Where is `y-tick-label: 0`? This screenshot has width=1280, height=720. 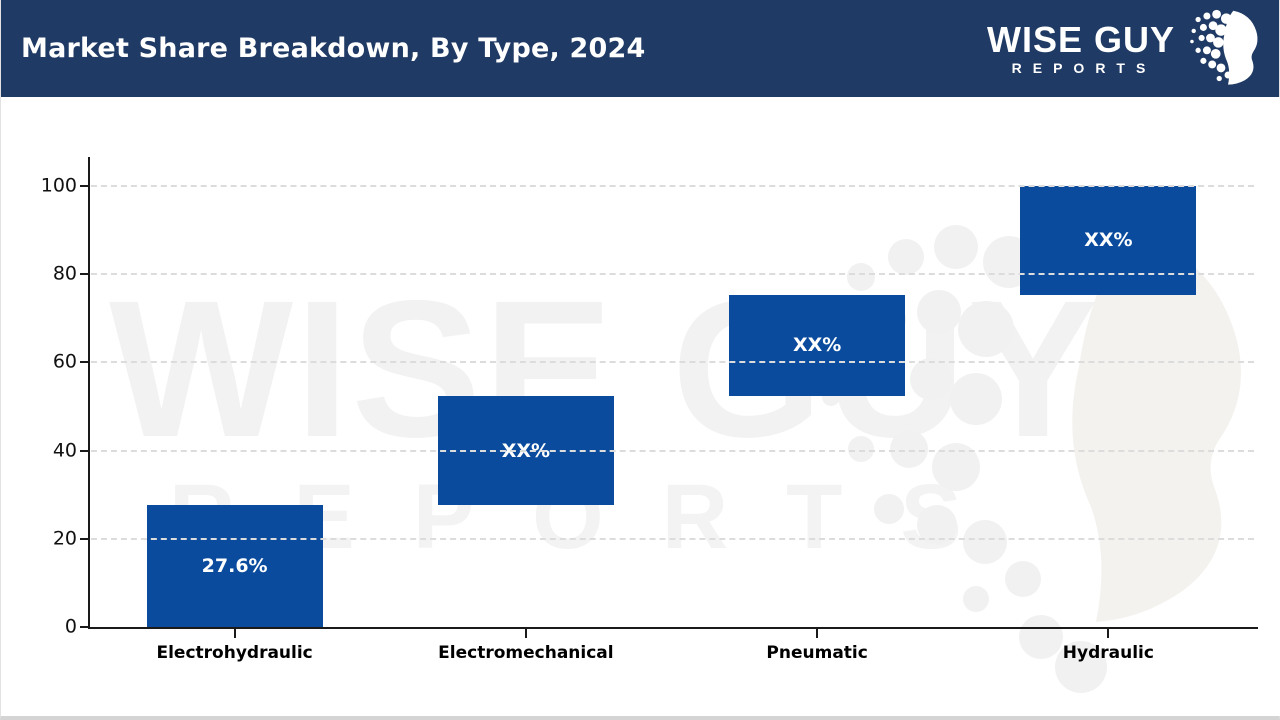
y-tick-label: 0 is located at coordinates (70, 626).